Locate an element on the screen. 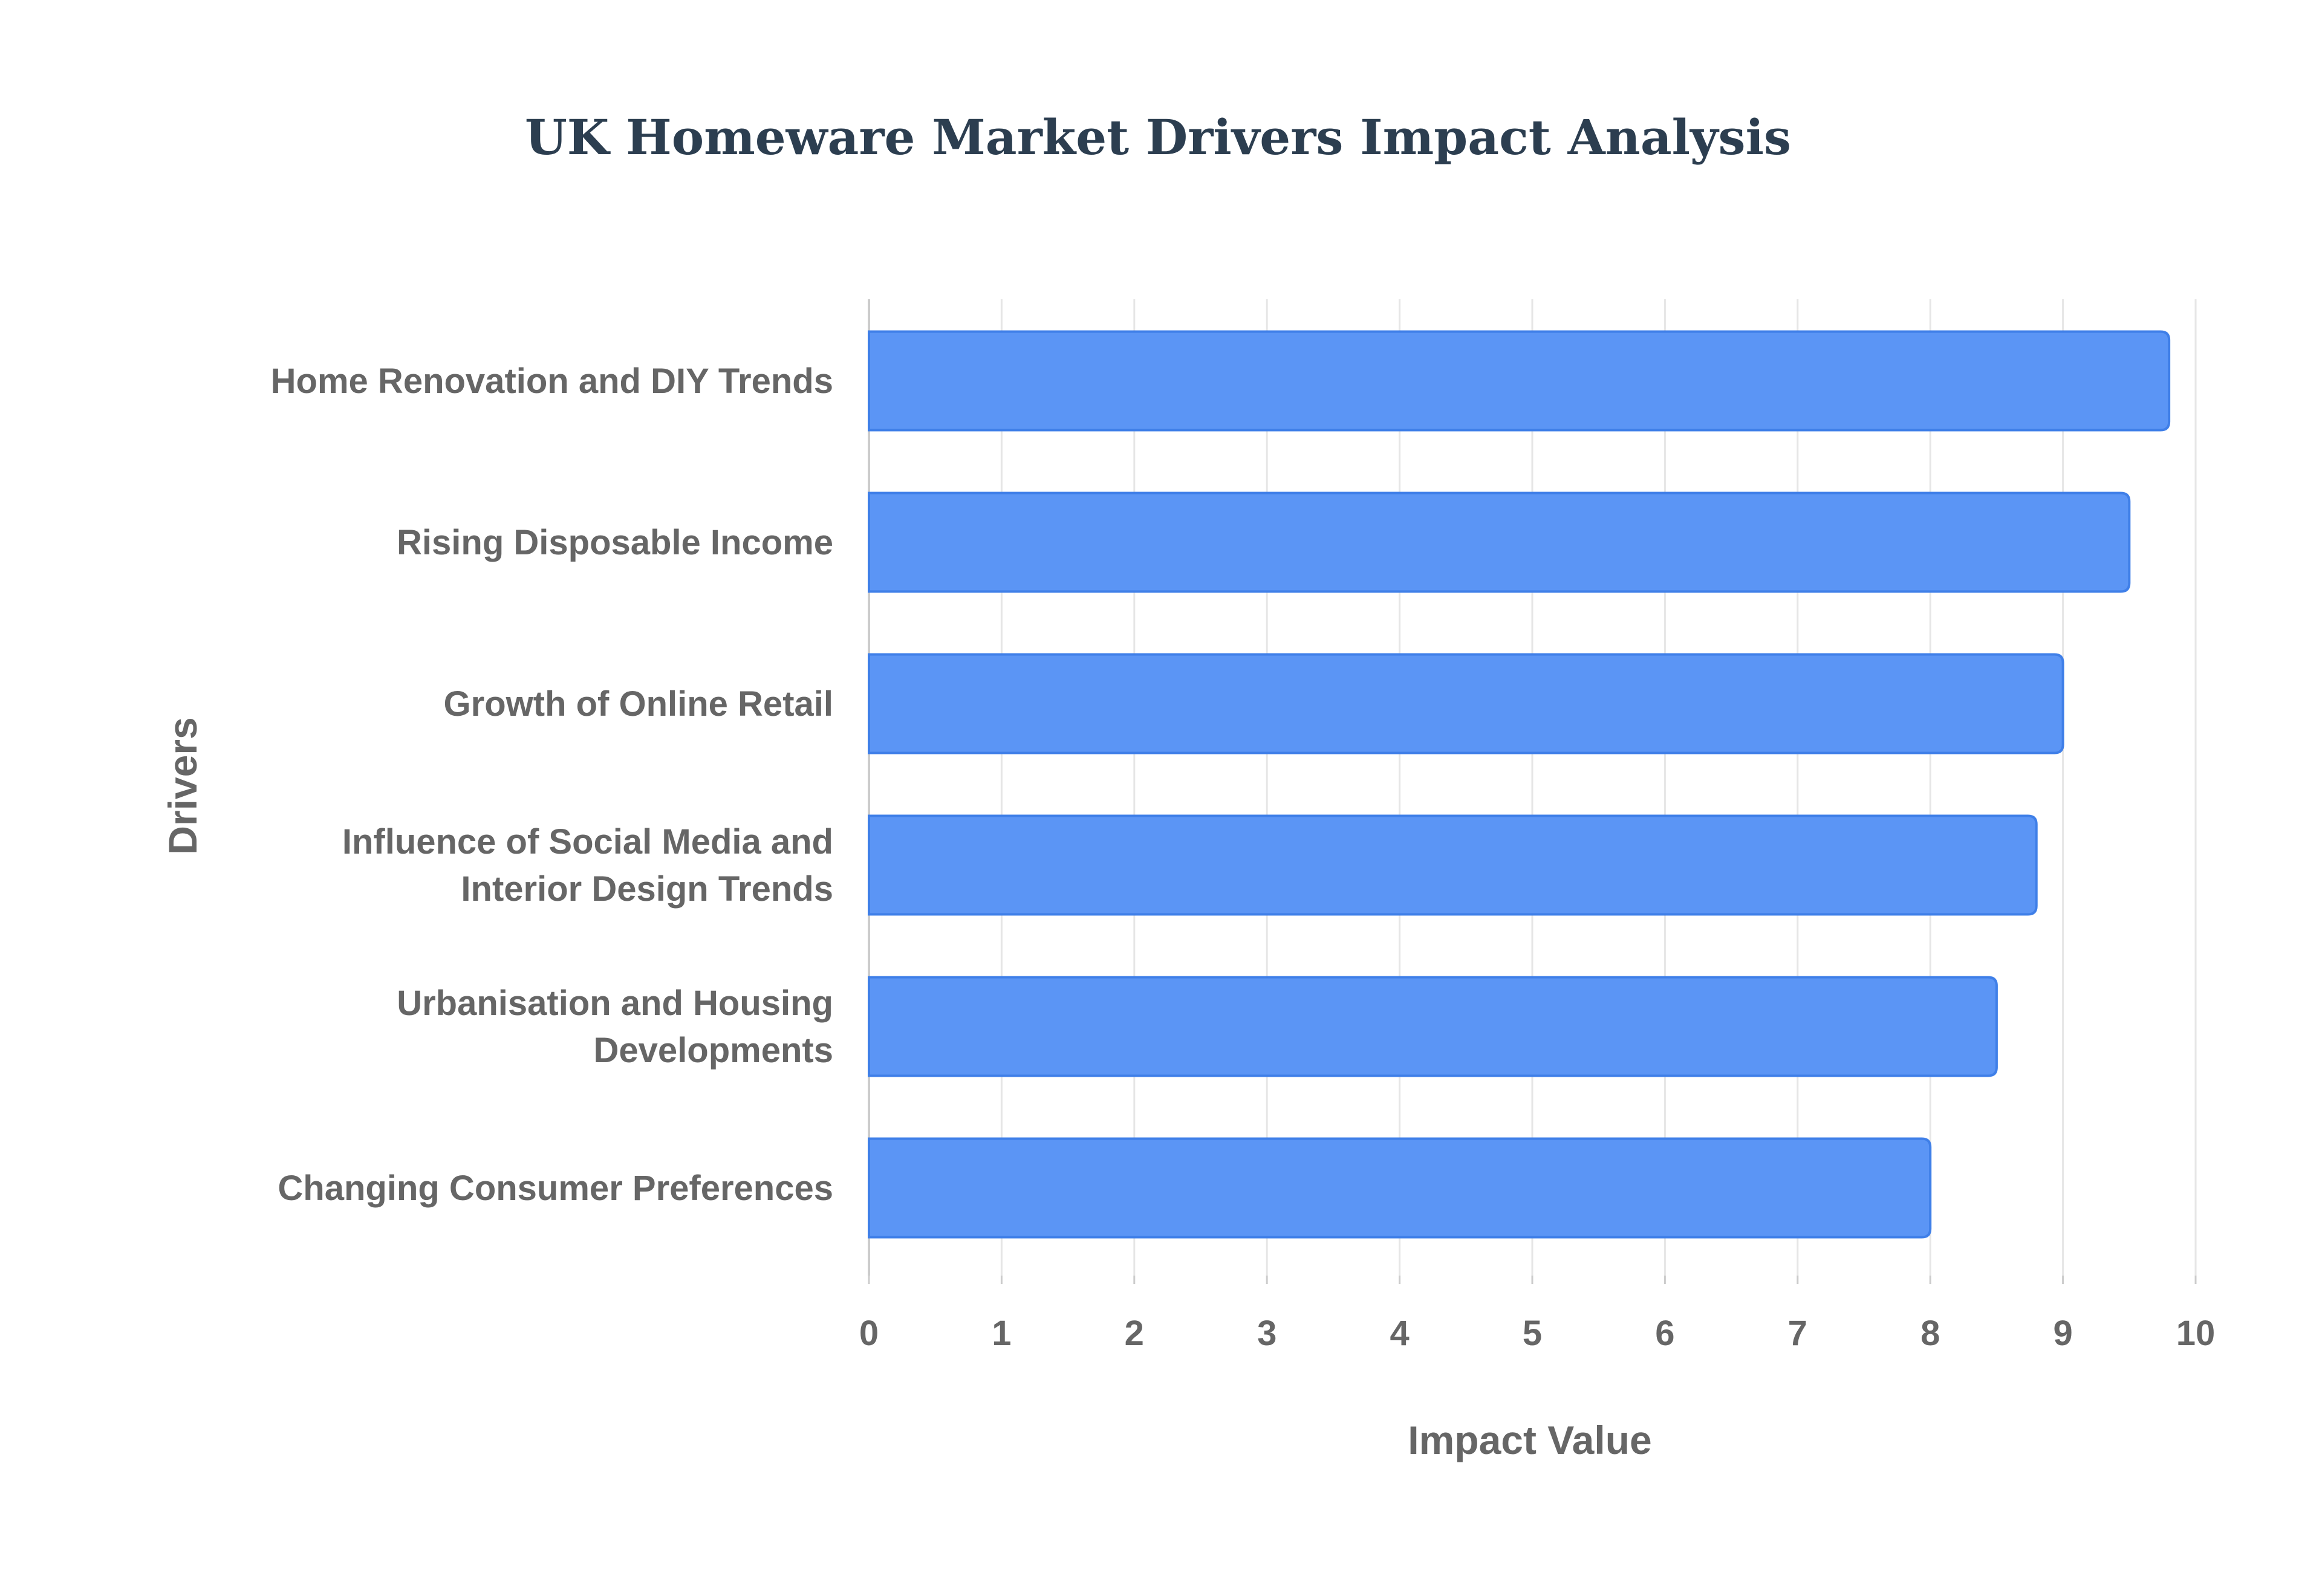 The image size is (2322, 1596). x-tick-label: 0 is located at coordinates (869, 1333).